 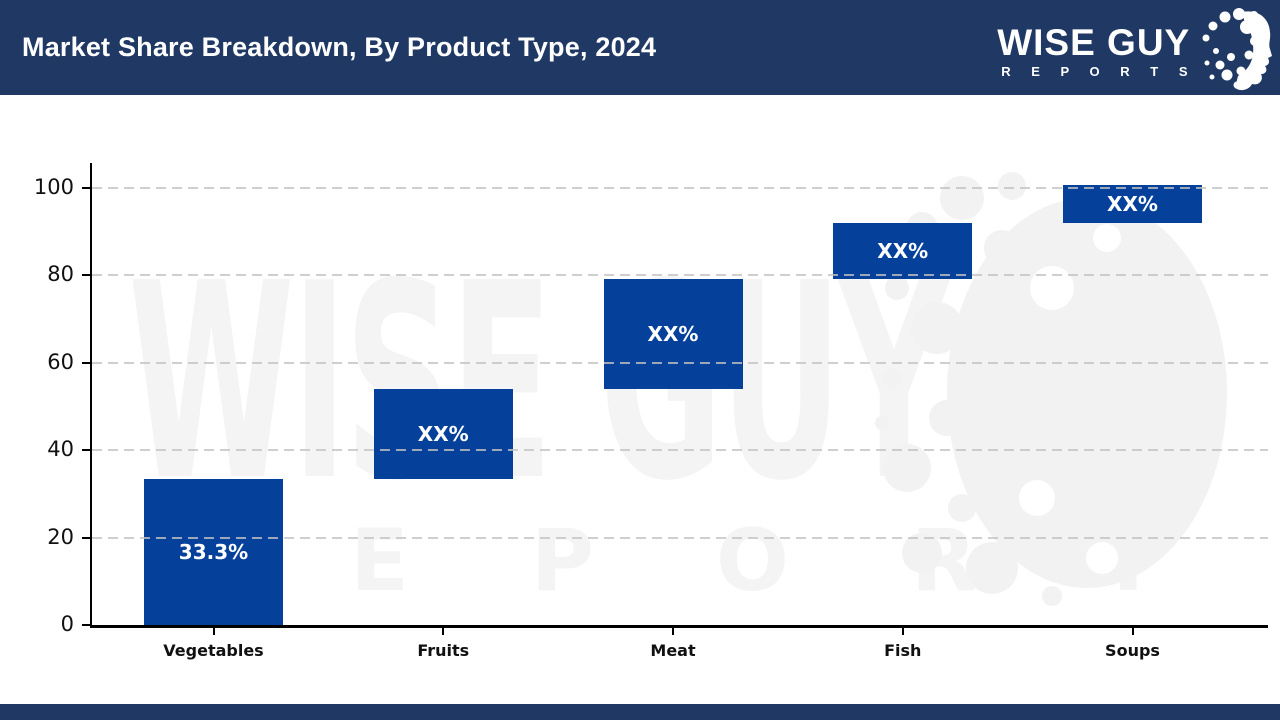 What do you see at coordinates (60, 274) in the screenshot?
I see `y-axis-label: 80` at bounding box center [60, 274].